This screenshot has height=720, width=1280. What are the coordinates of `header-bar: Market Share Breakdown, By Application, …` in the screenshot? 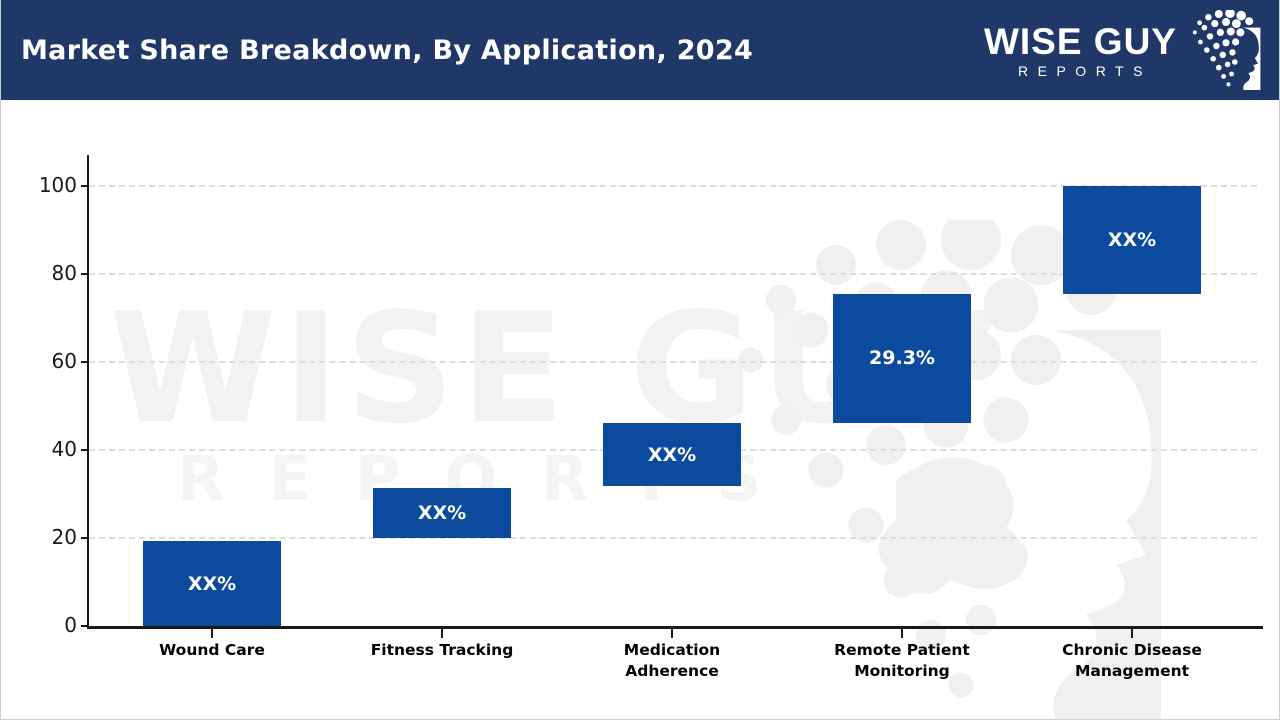 It's located at (640, 50).